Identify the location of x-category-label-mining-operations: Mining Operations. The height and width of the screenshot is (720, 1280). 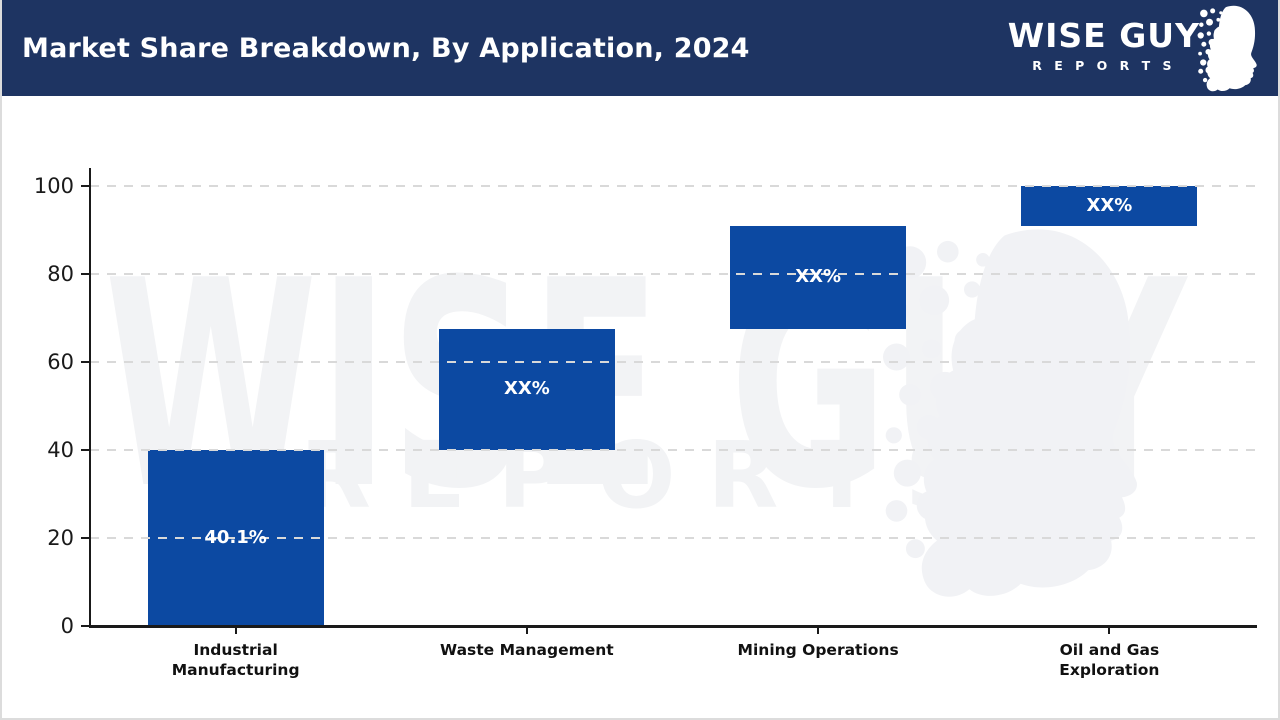
(818, 650).